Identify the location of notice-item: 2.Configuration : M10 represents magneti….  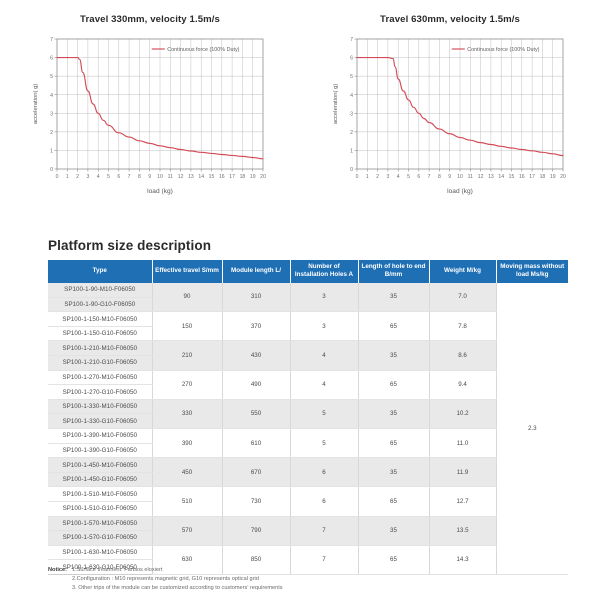
(165, 579).